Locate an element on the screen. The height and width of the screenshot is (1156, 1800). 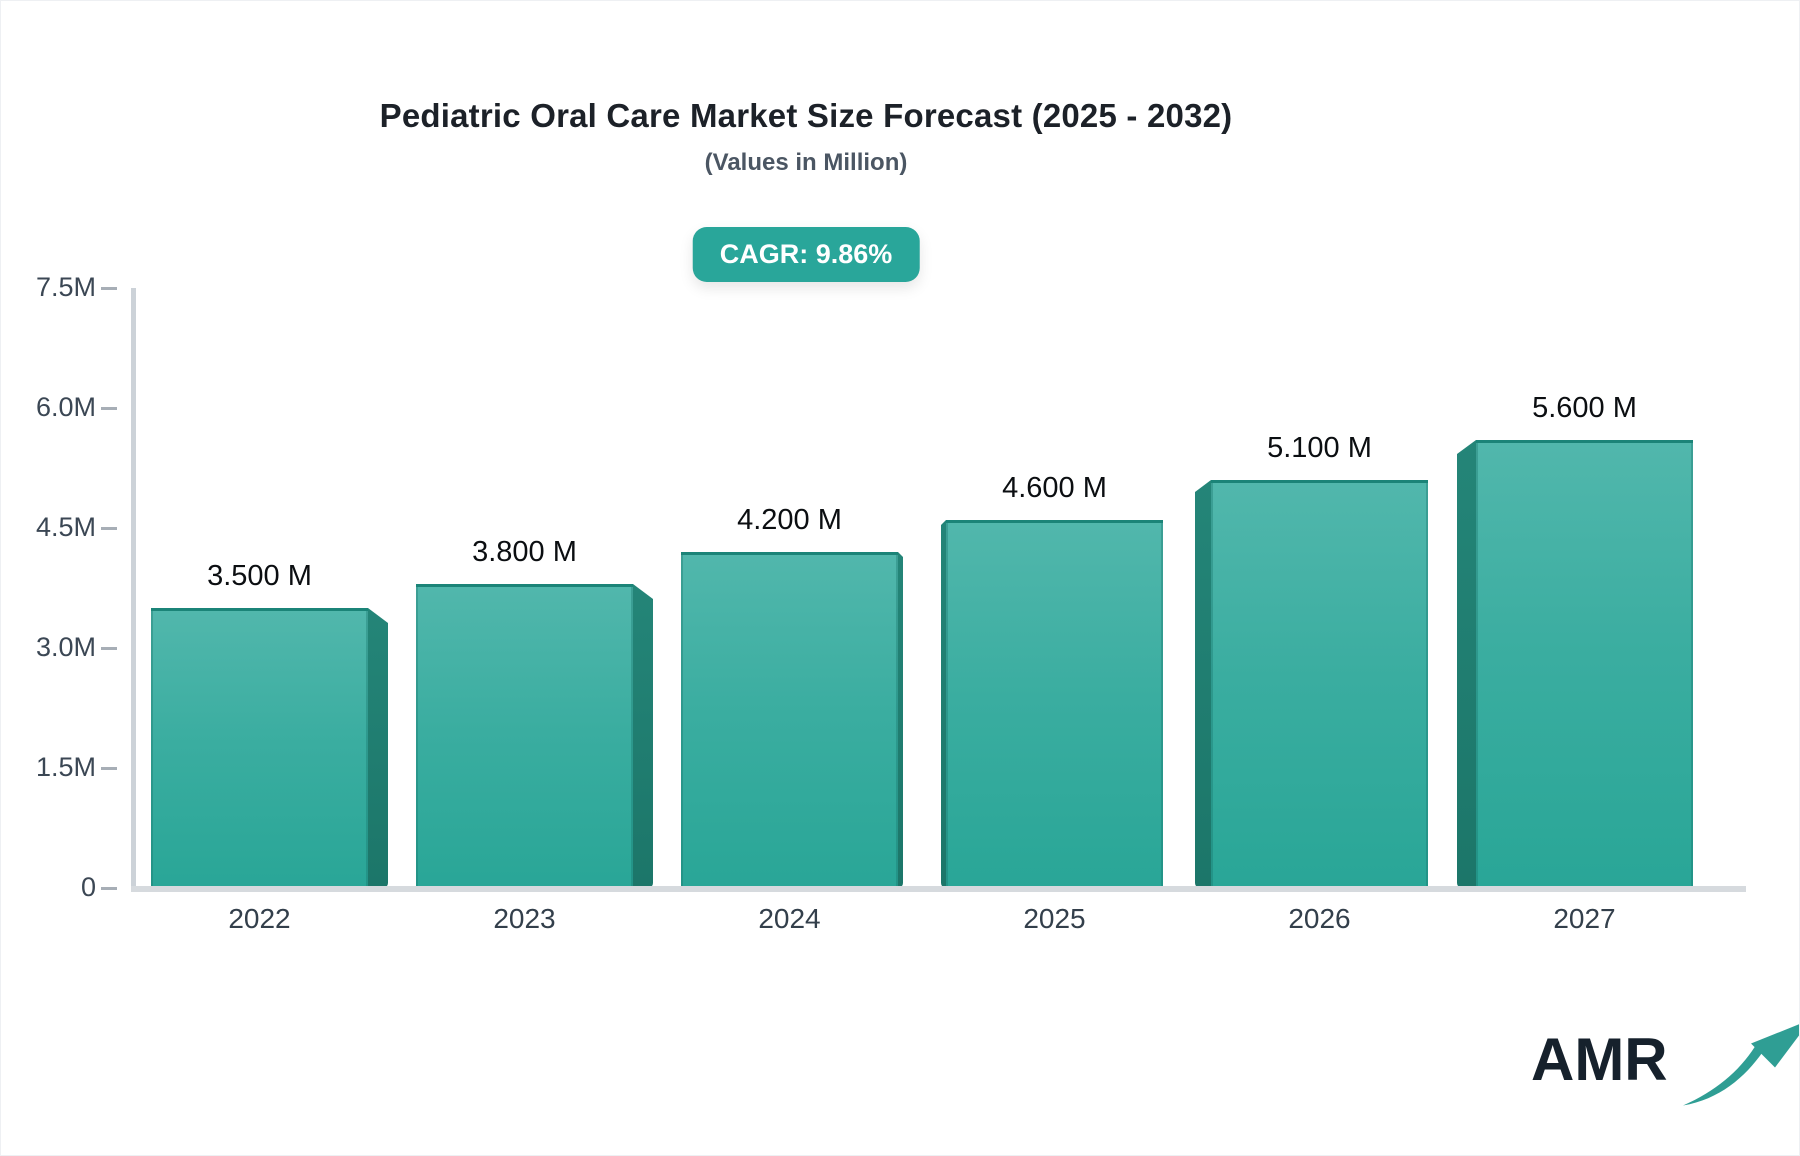
chart-subtitle: (Values in Million) is located at coordinates (806, 162).